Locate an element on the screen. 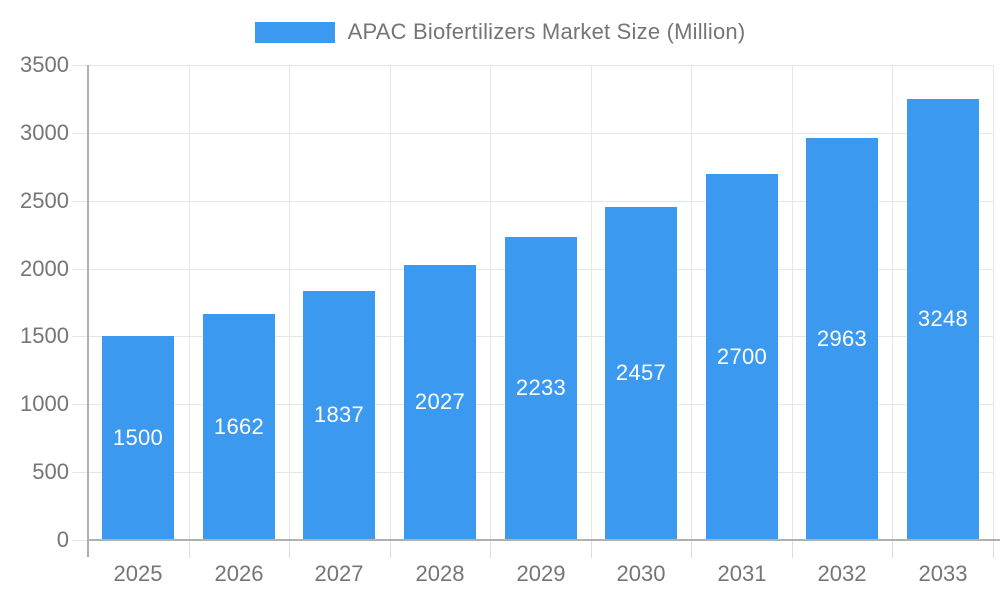  x-axis-label: 2031 is located at coordinates (742, 573).